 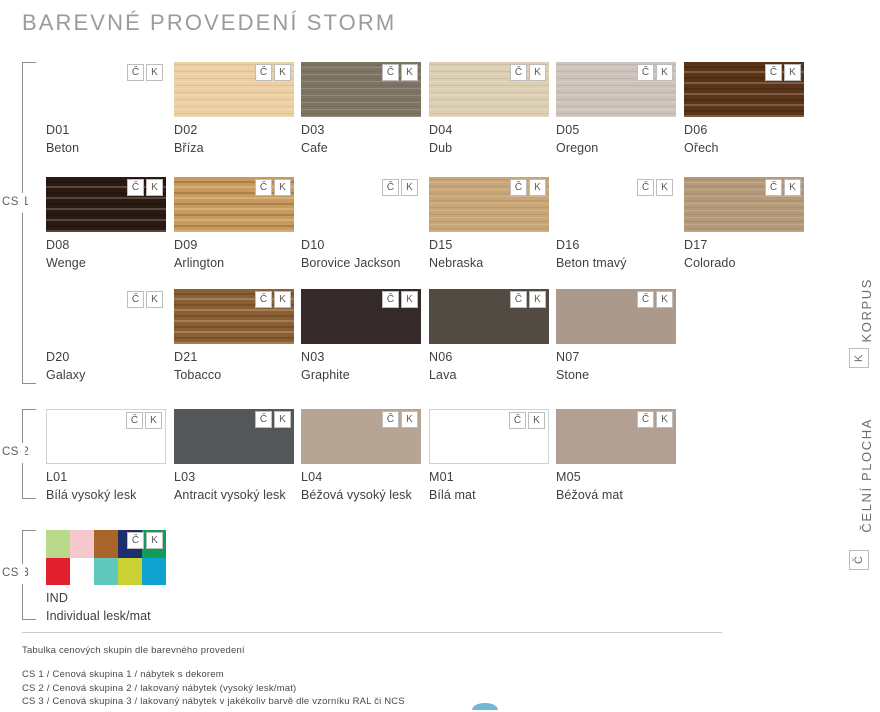 I want to click on swatch-d08: Č K D08 Wenge, so click(x=106, y=223).